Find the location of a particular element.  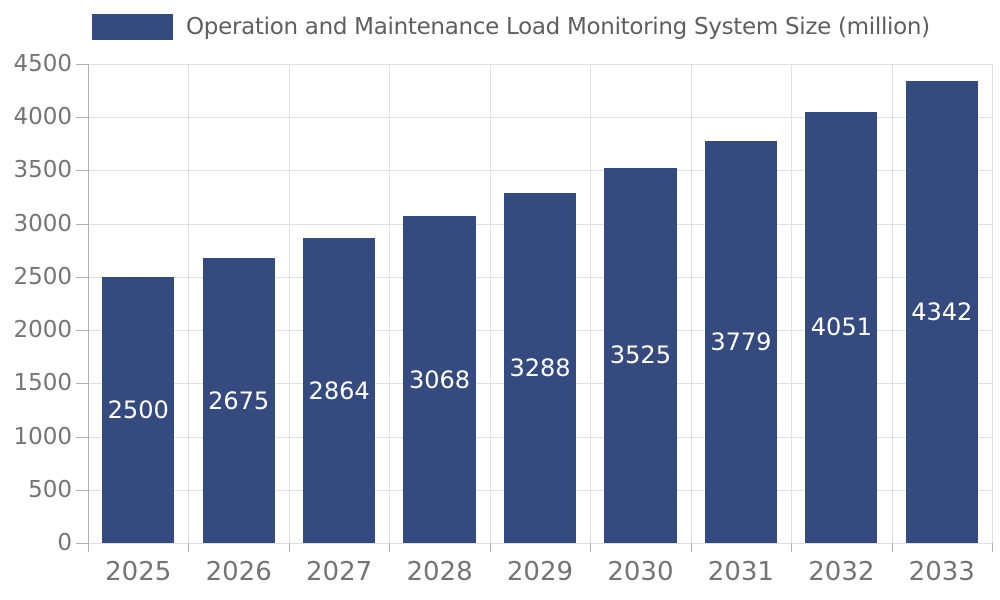

x-axis-label: 2032 is located at coordinates (841, 572).